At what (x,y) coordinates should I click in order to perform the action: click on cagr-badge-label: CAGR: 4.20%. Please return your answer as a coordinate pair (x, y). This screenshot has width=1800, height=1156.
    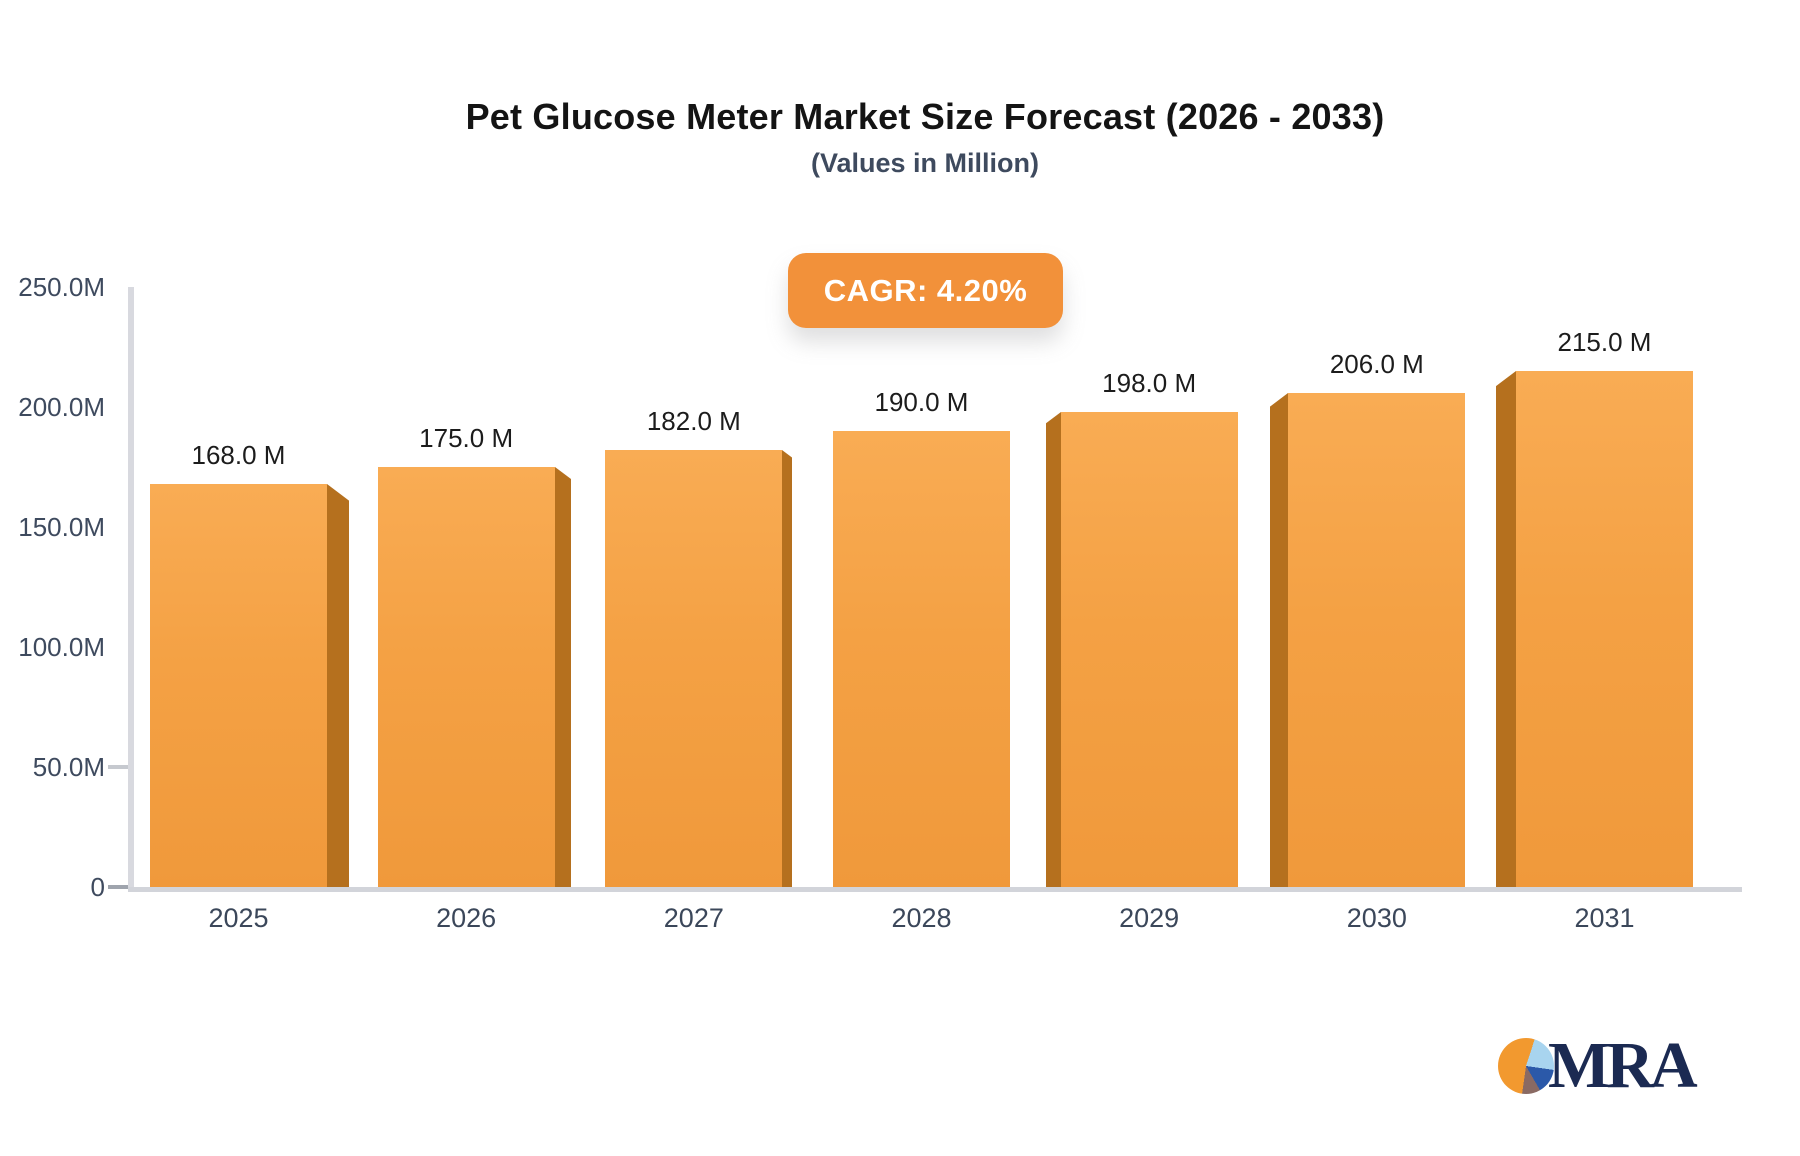
    Looking at the image, I should click on (925, 290).